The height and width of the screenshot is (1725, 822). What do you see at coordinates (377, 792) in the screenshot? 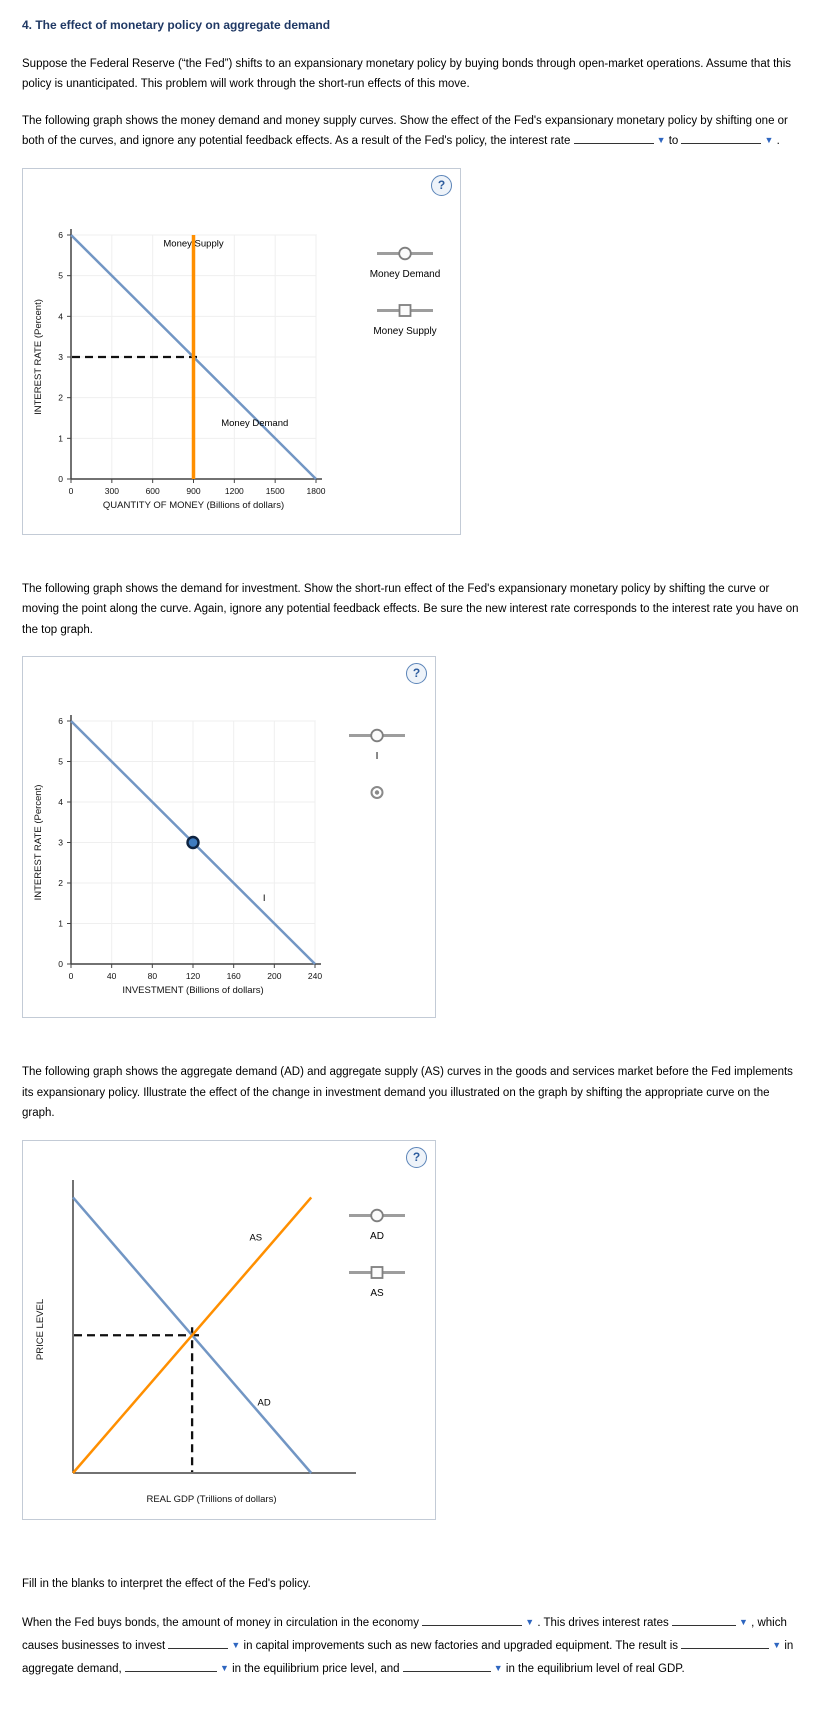
I see `point-point-symbol` at bounding box center [377, 792].